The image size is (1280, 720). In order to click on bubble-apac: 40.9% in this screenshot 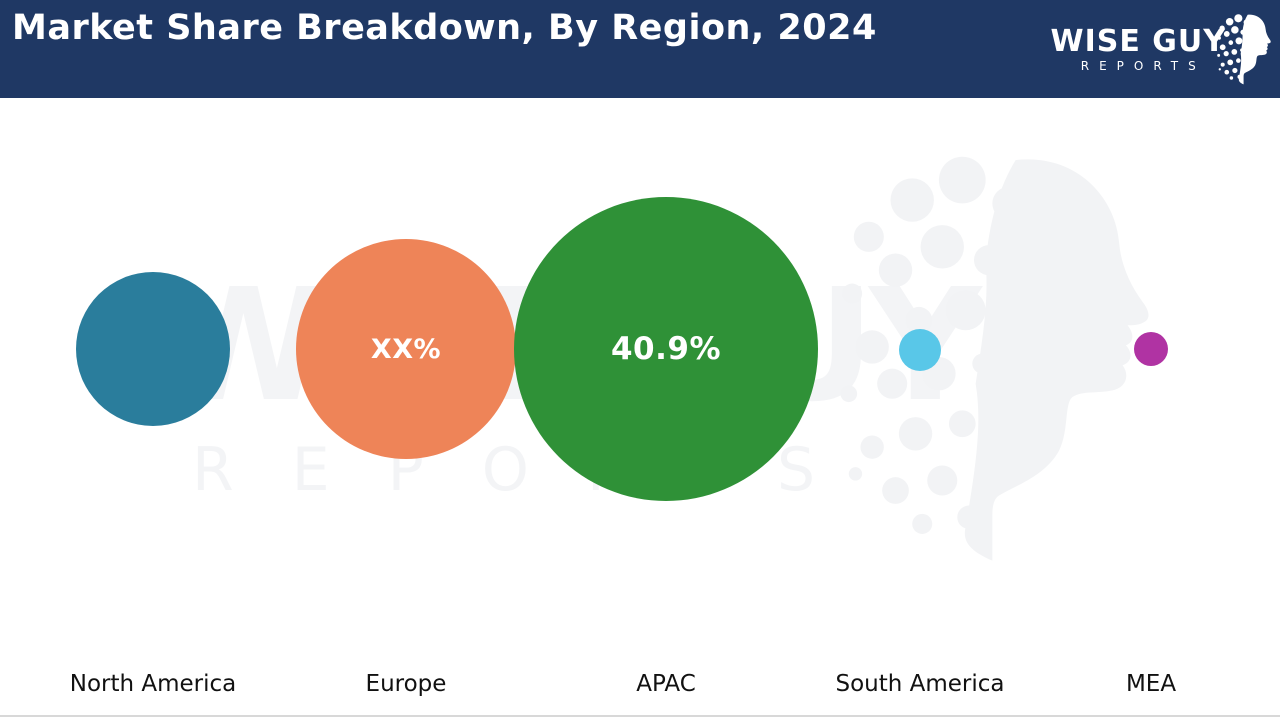, I will do `click(666, 349)`.